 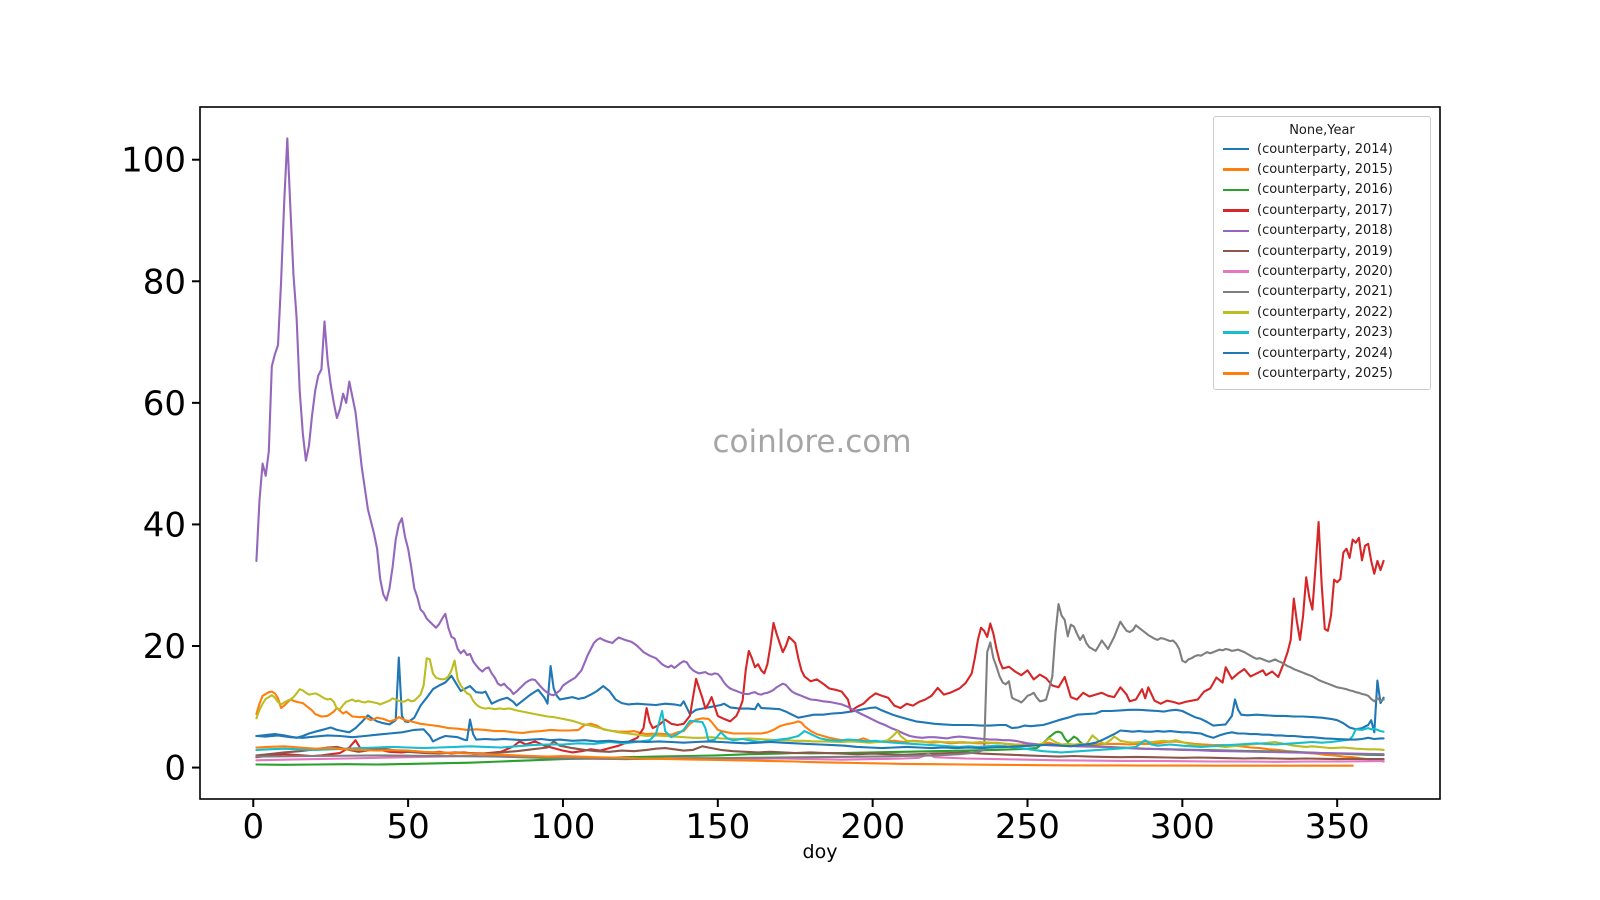 What do you see at coordinates (1325, 272) in the screenshot?
I see `legend-entry-label: (counterparty, 2020)` at bounding box center [1325, 272].